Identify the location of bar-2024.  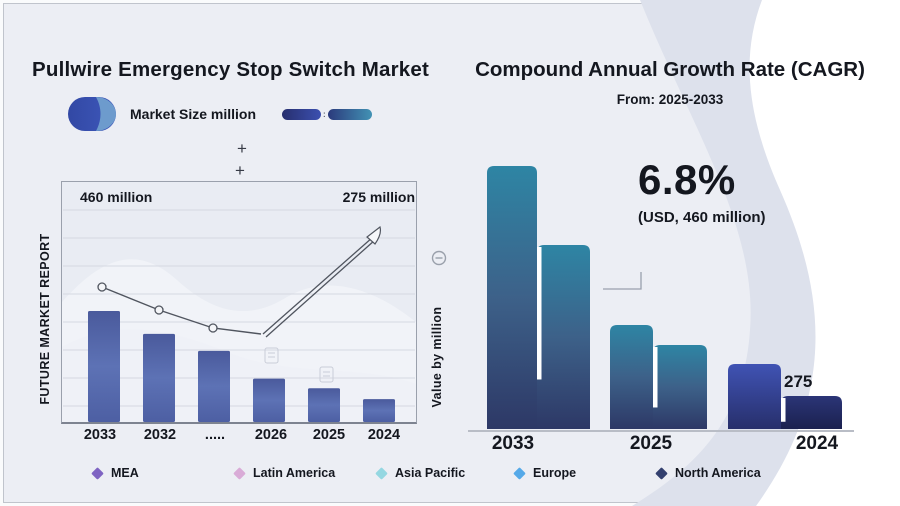
(379, 410).